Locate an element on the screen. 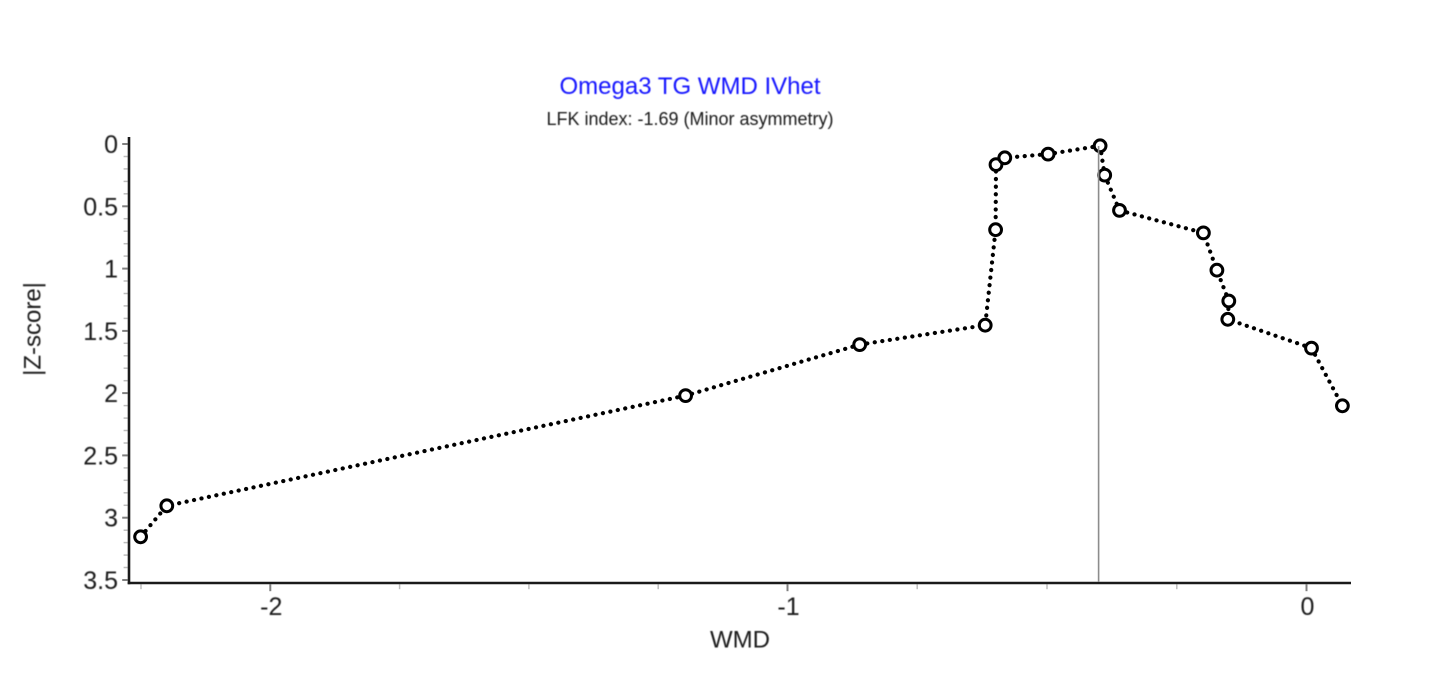 This screenshot has width=1456, height=678. svg-text: |Z-score| is located at coordinates (33, 329).